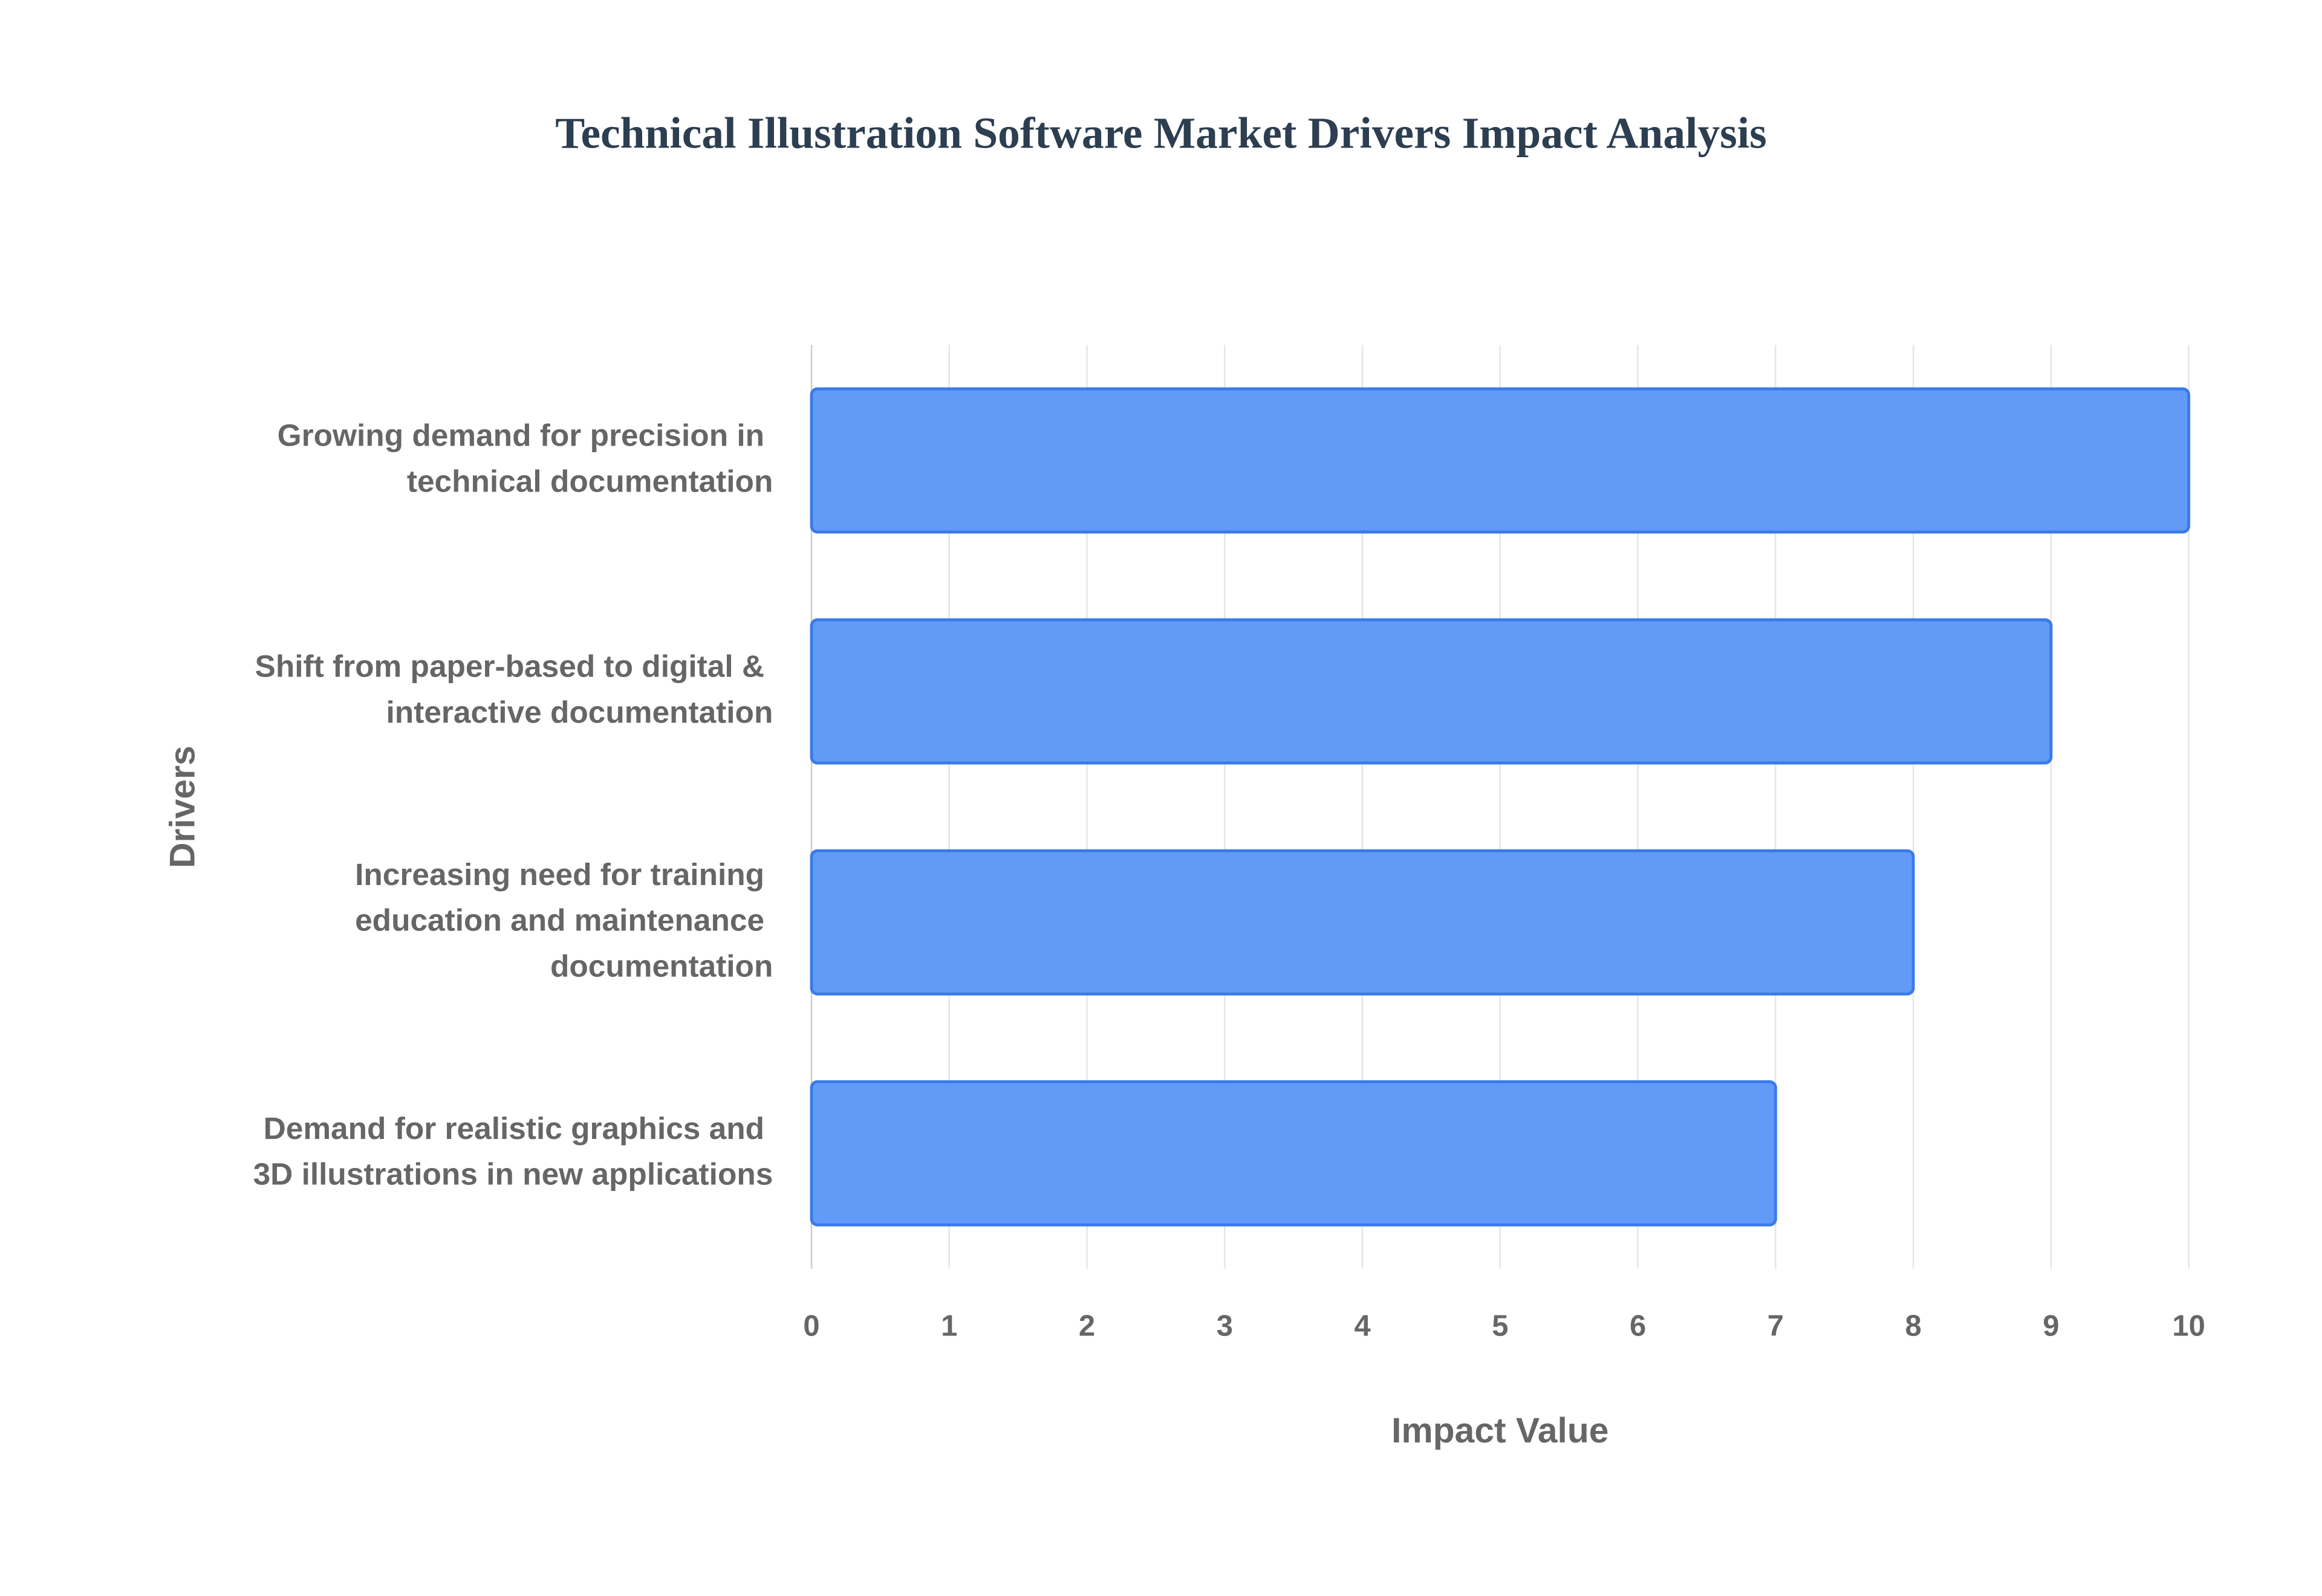  Describe the element at coordinates (1913, 1326) in the screenshot. I see `x-tick-label: 8` at that location.